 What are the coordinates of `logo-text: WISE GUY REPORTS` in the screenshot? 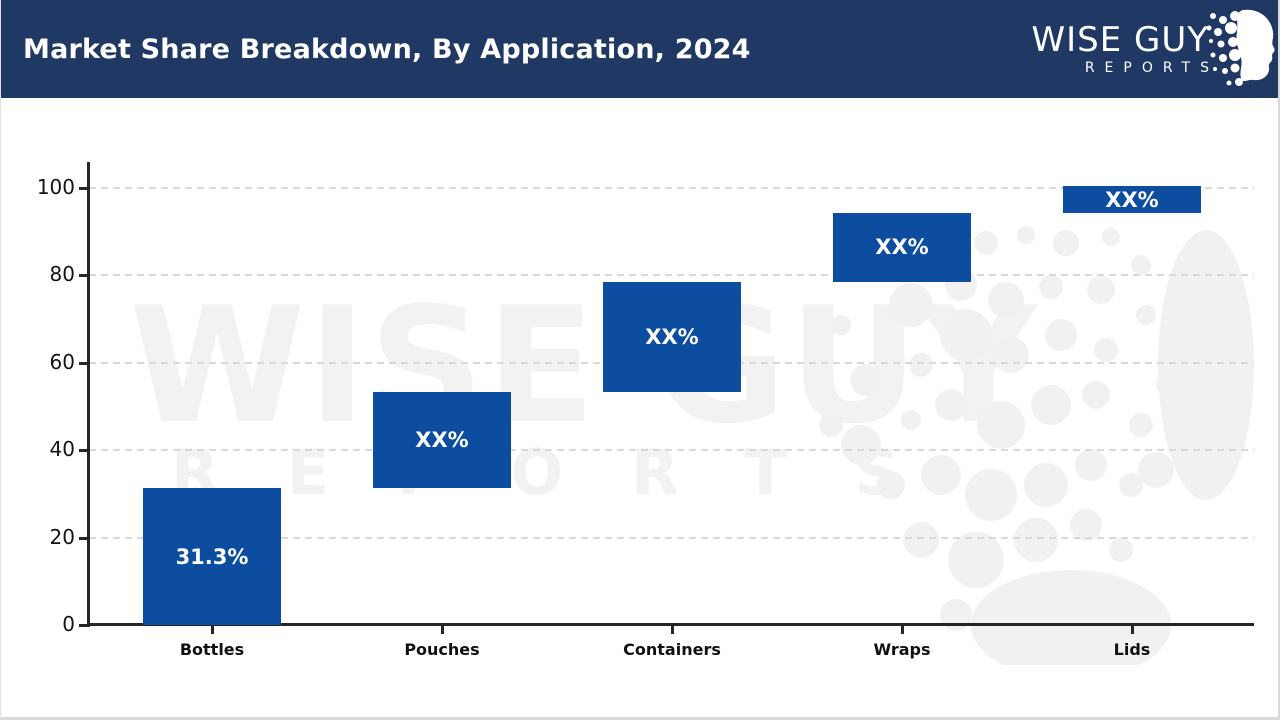 It's located at (1120, 49).